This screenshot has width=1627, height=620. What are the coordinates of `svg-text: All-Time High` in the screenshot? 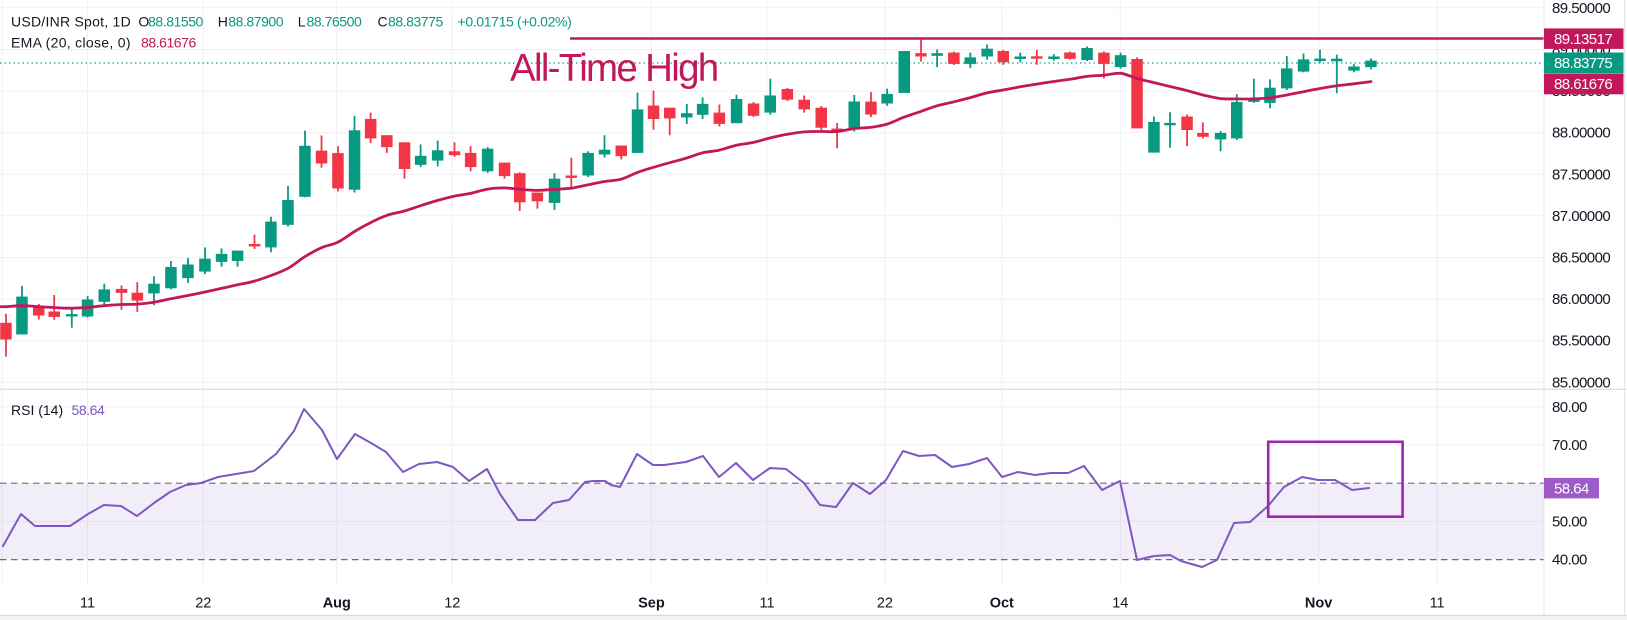 It's located at (614, 68).